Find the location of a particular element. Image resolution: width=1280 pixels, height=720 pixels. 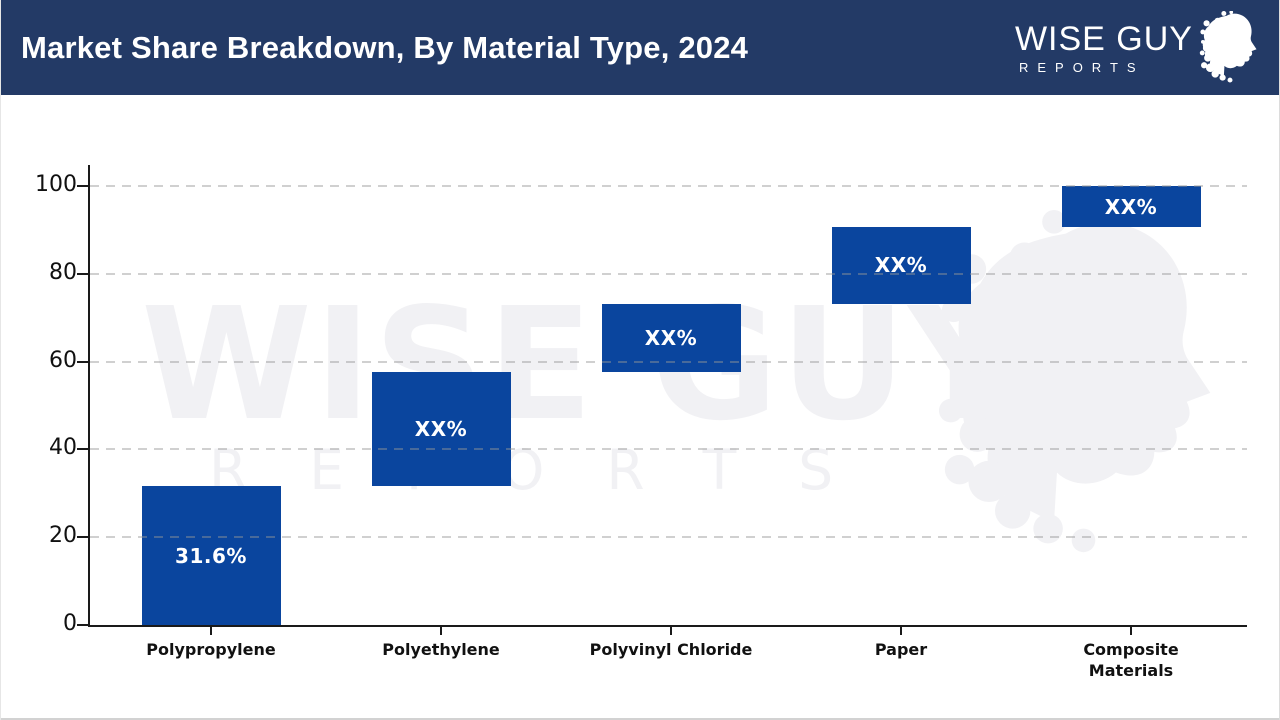

logo-head-icon is located at coordinates (1230, 48).